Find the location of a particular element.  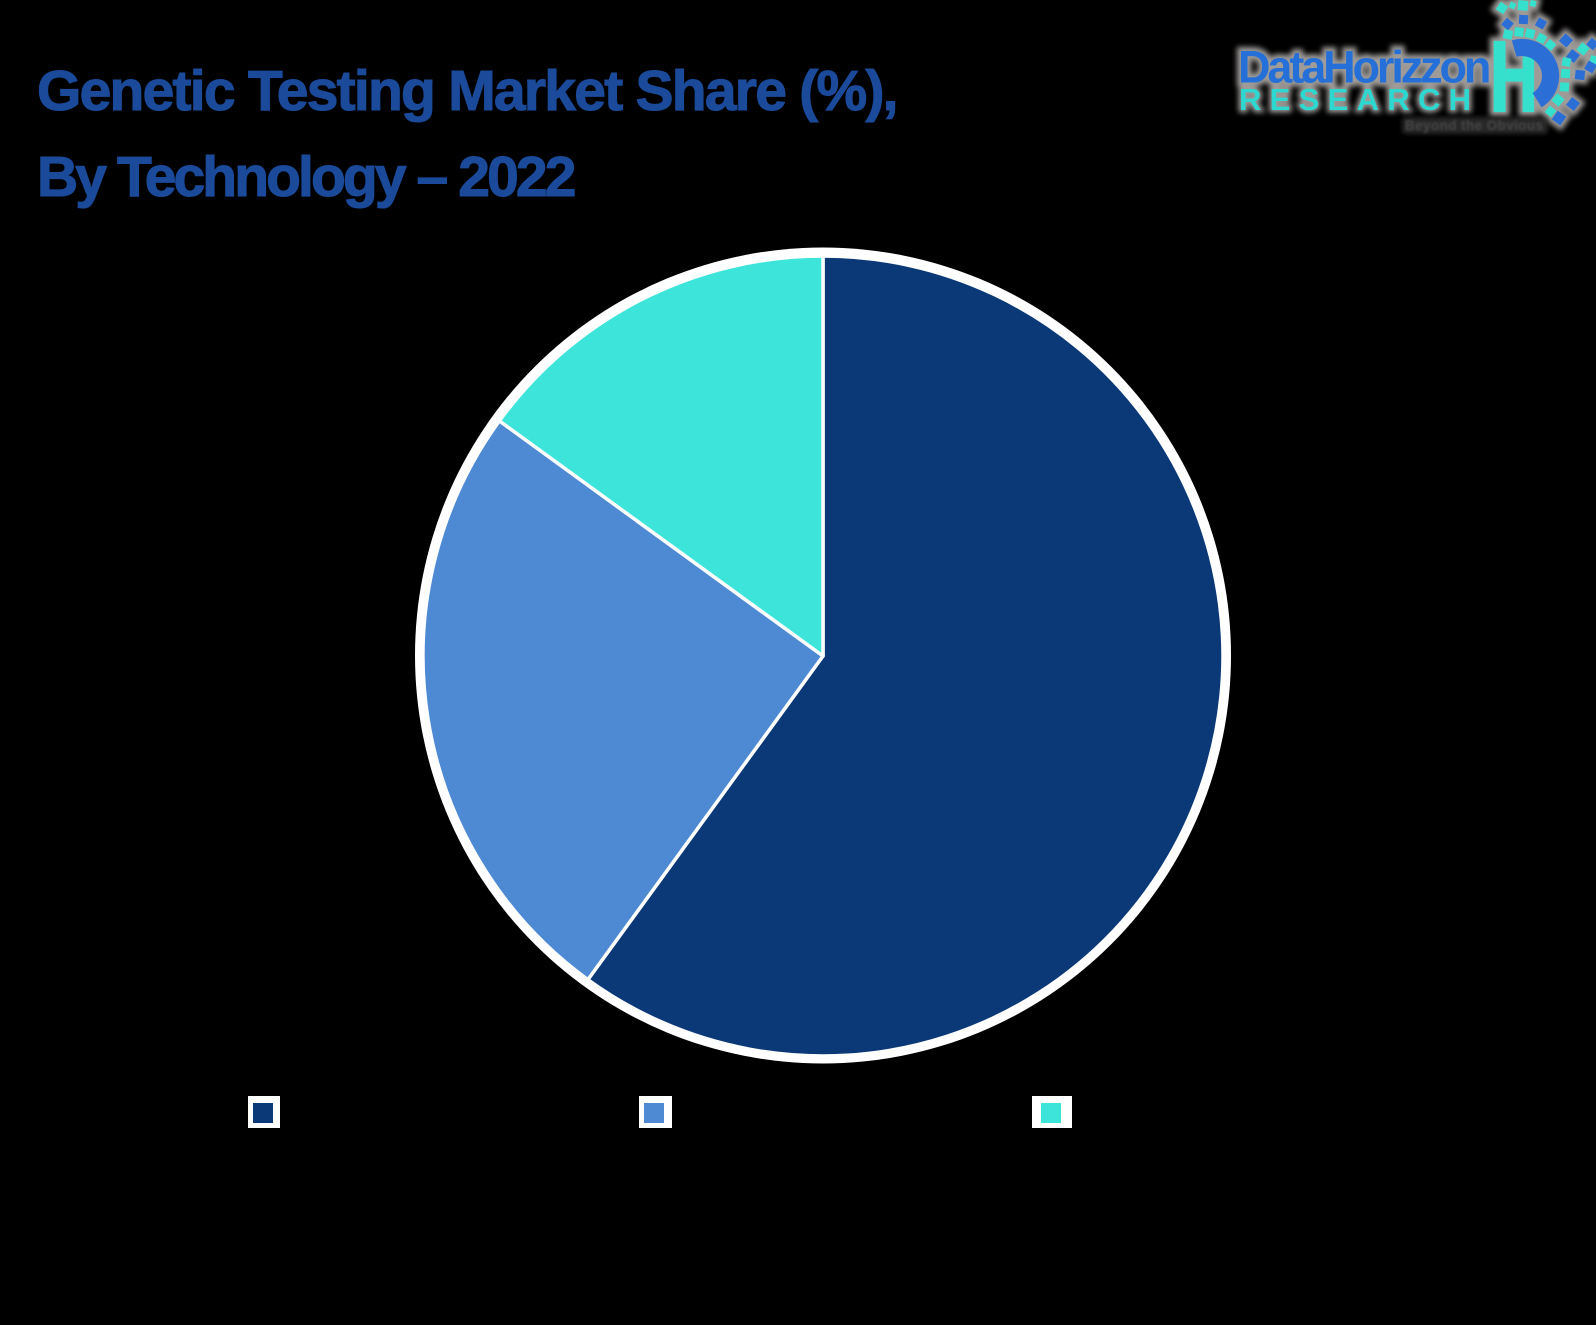

svg-text: Beyond the Obvious is located at coordinates (1474, 125).